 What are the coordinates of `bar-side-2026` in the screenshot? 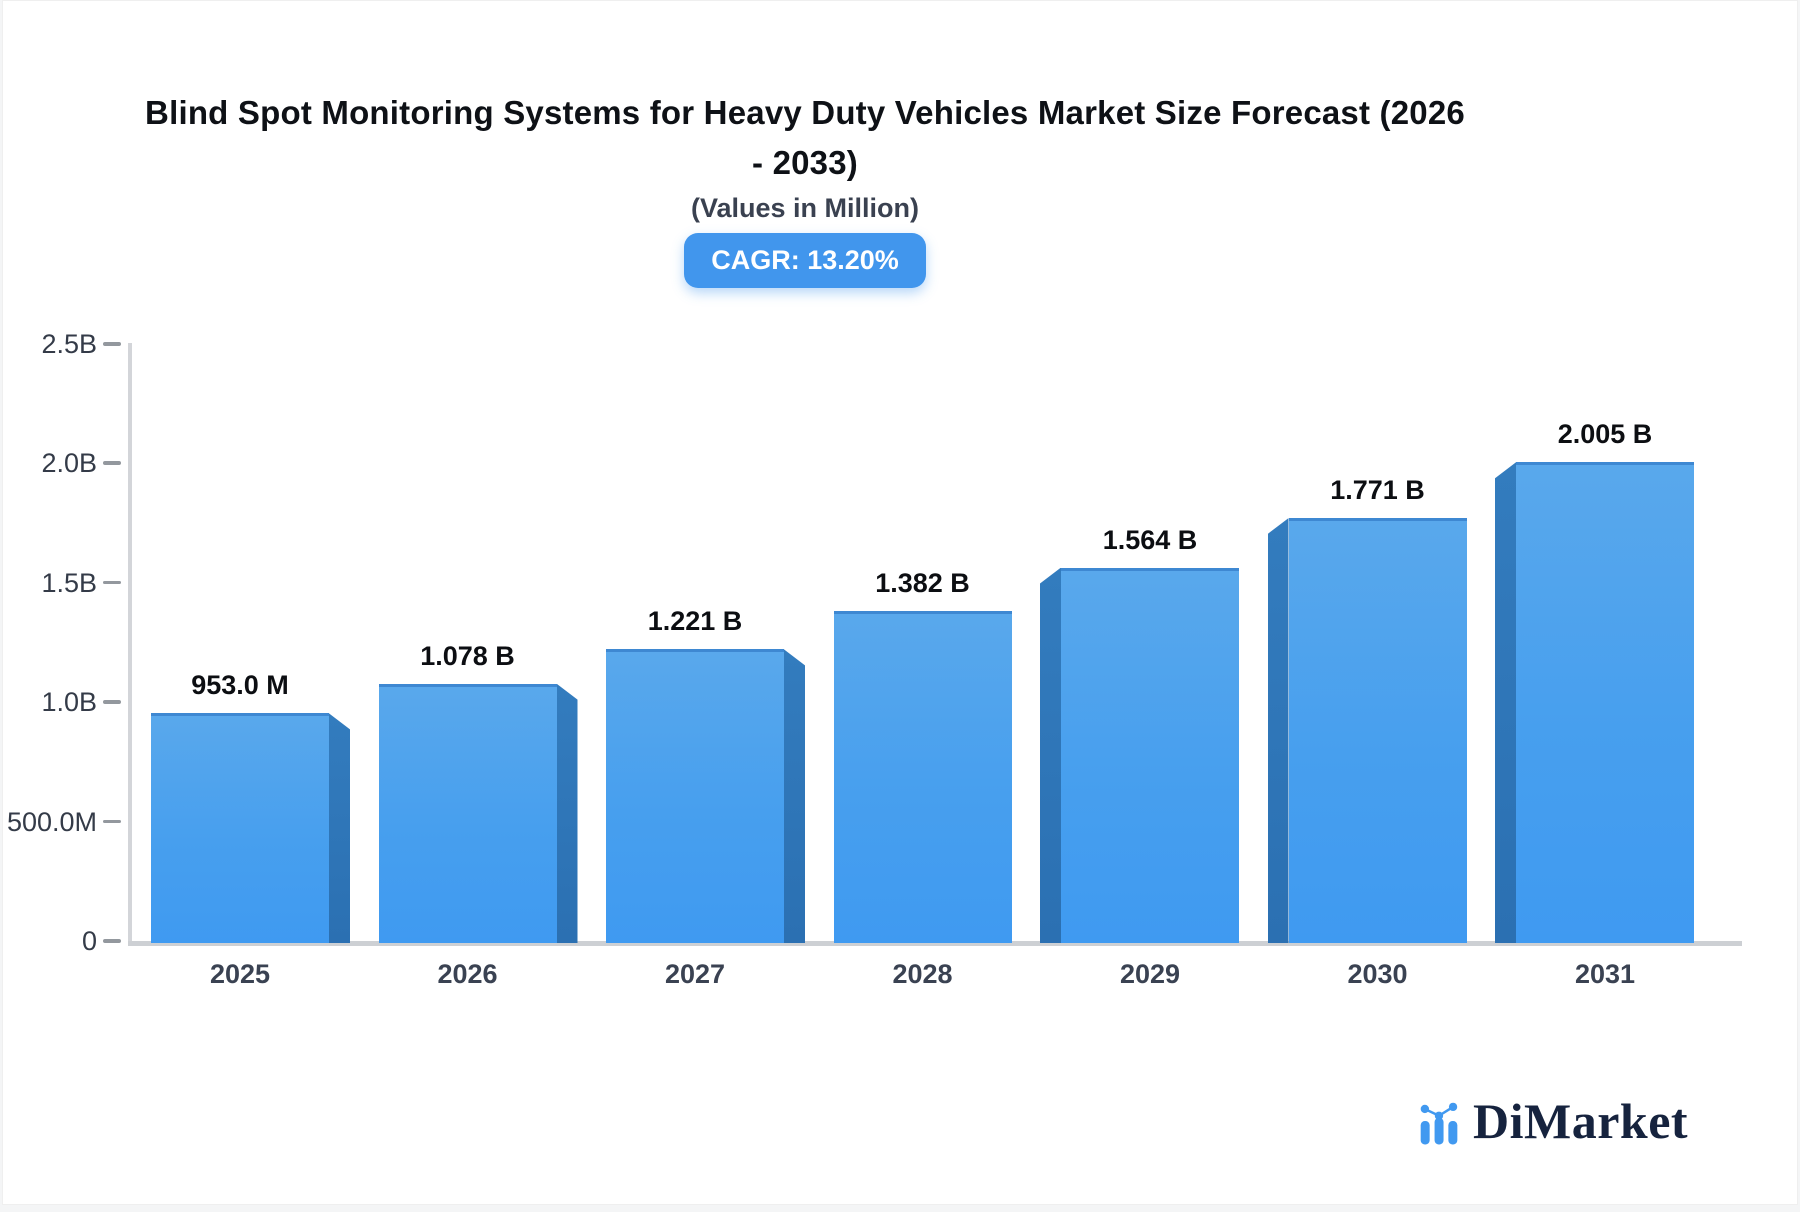 It's located at (567, 813).